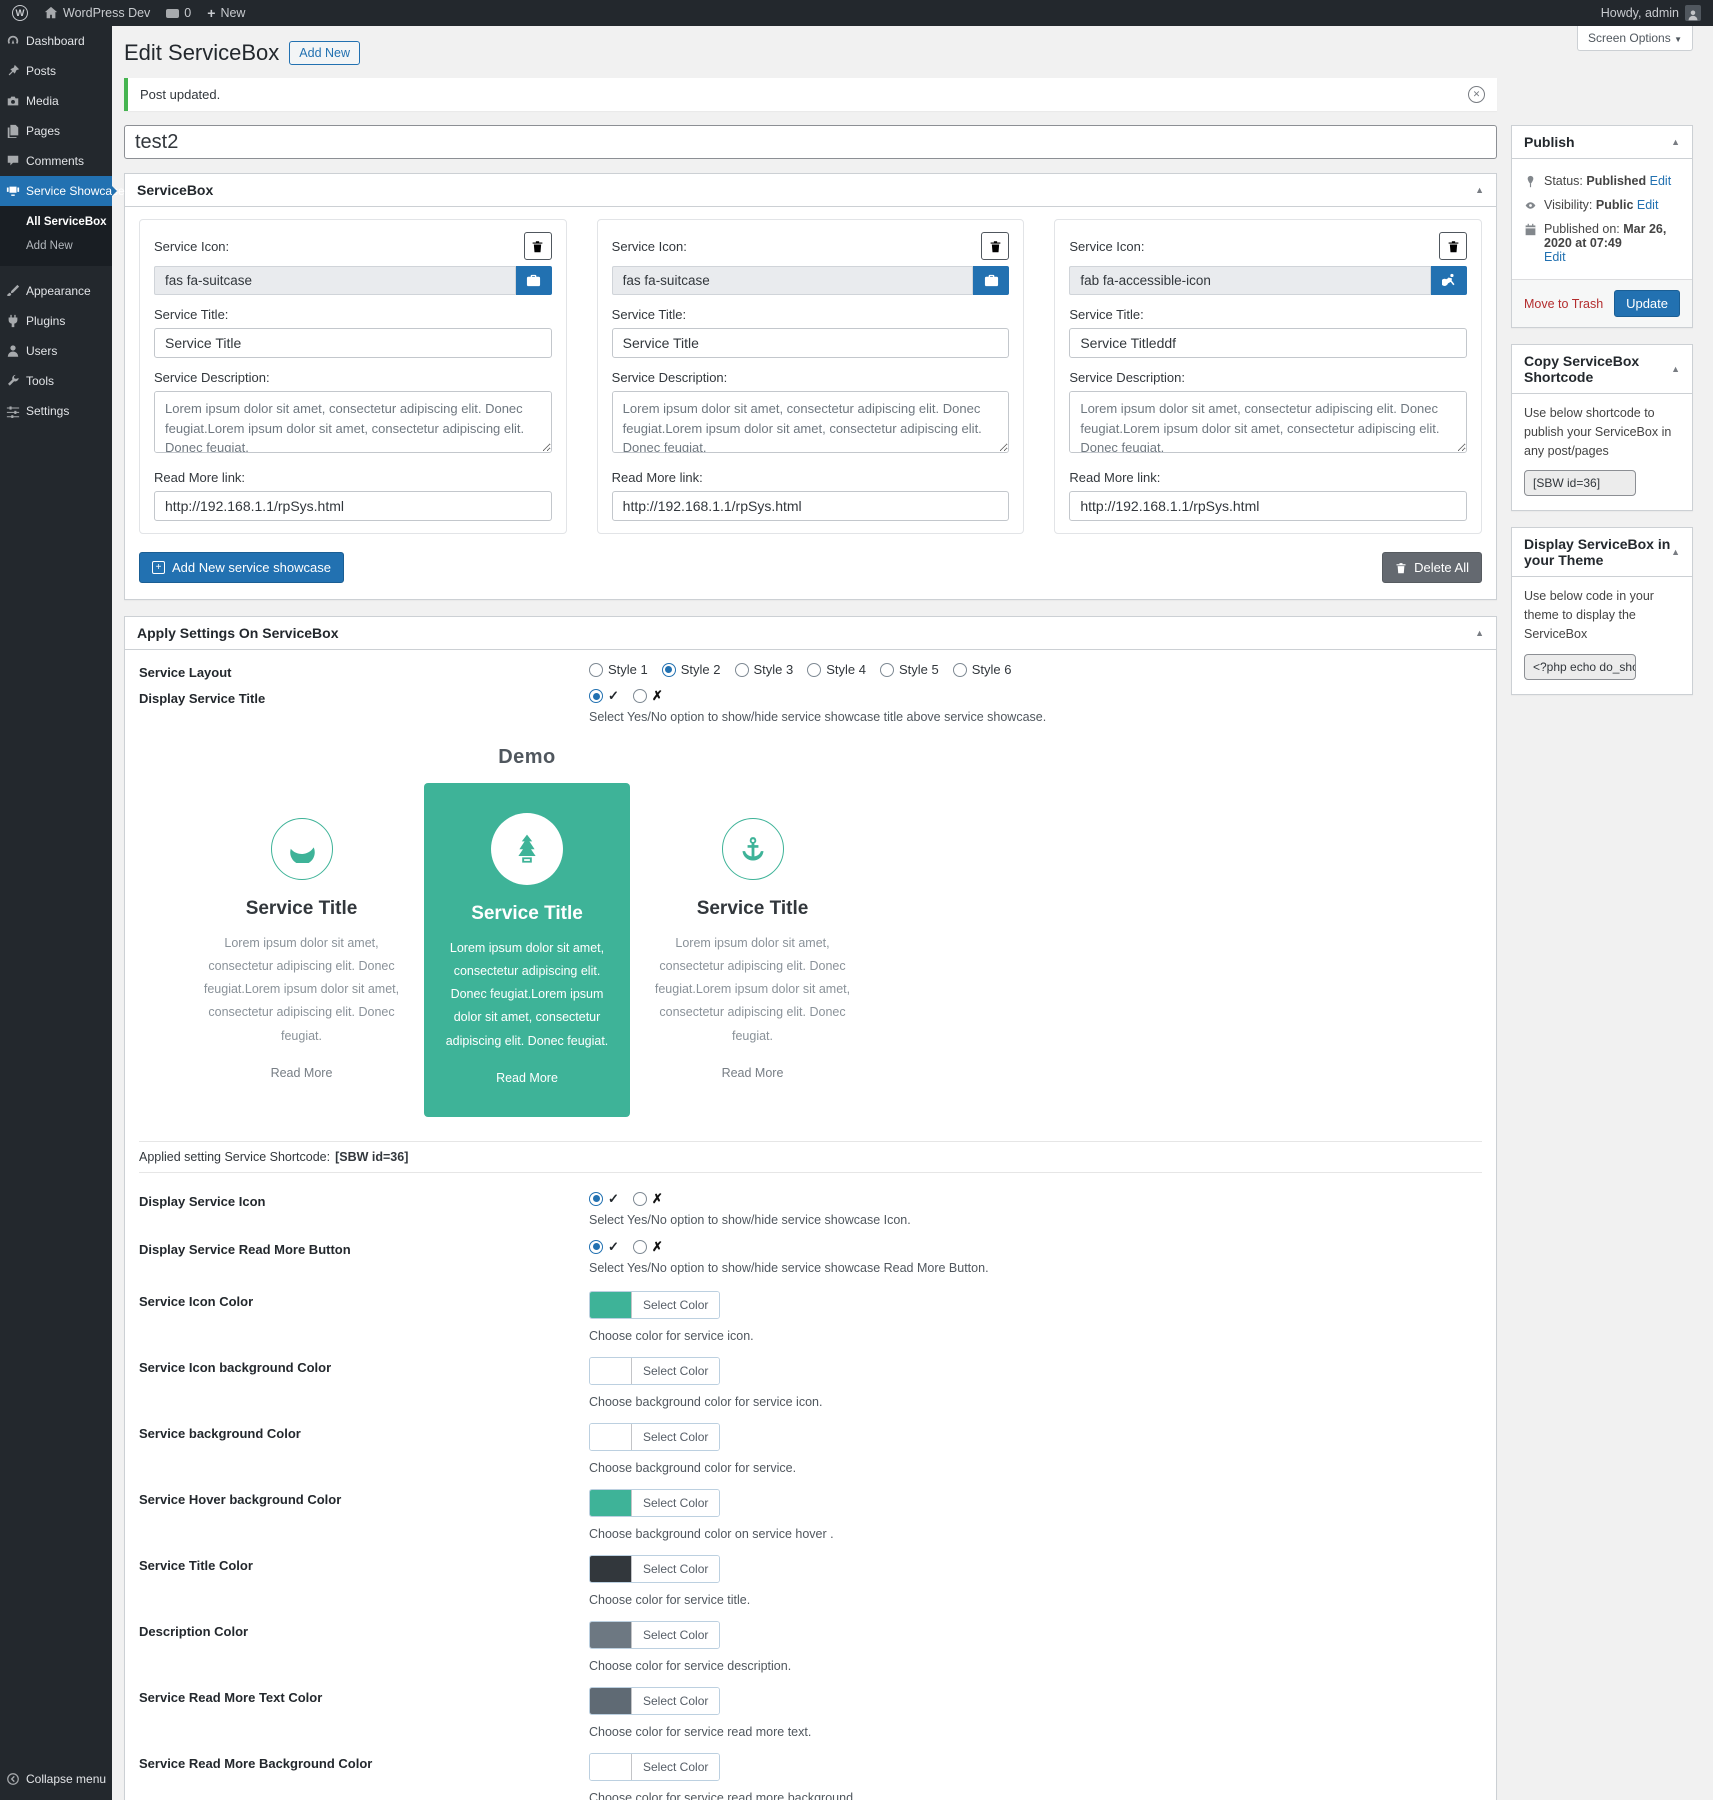  What do you see at coordinates (56, 101) in the screenshot?
I see `sidebar-item-media: Media` at bounding box center [56, 101].